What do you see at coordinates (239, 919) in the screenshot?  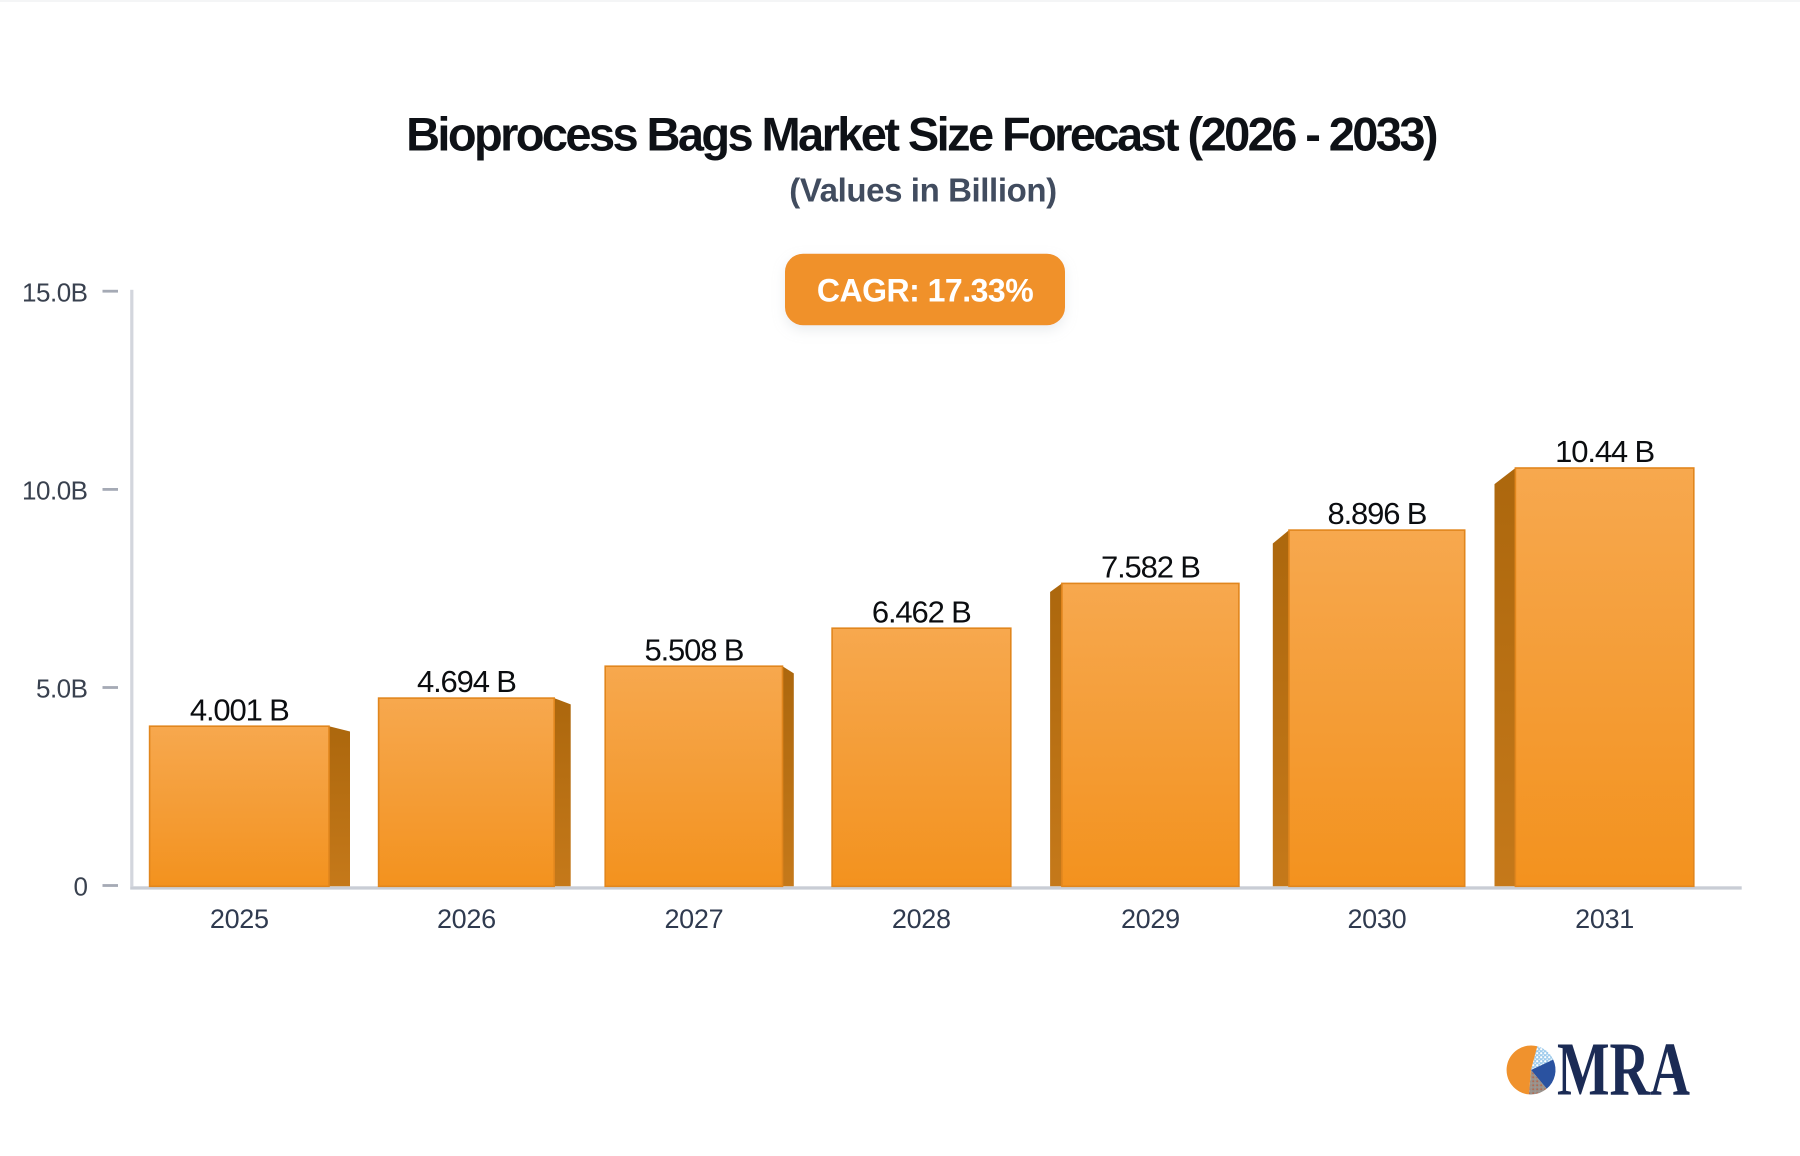 I see `svg-text: 2025` at bounding box center [239, 919].